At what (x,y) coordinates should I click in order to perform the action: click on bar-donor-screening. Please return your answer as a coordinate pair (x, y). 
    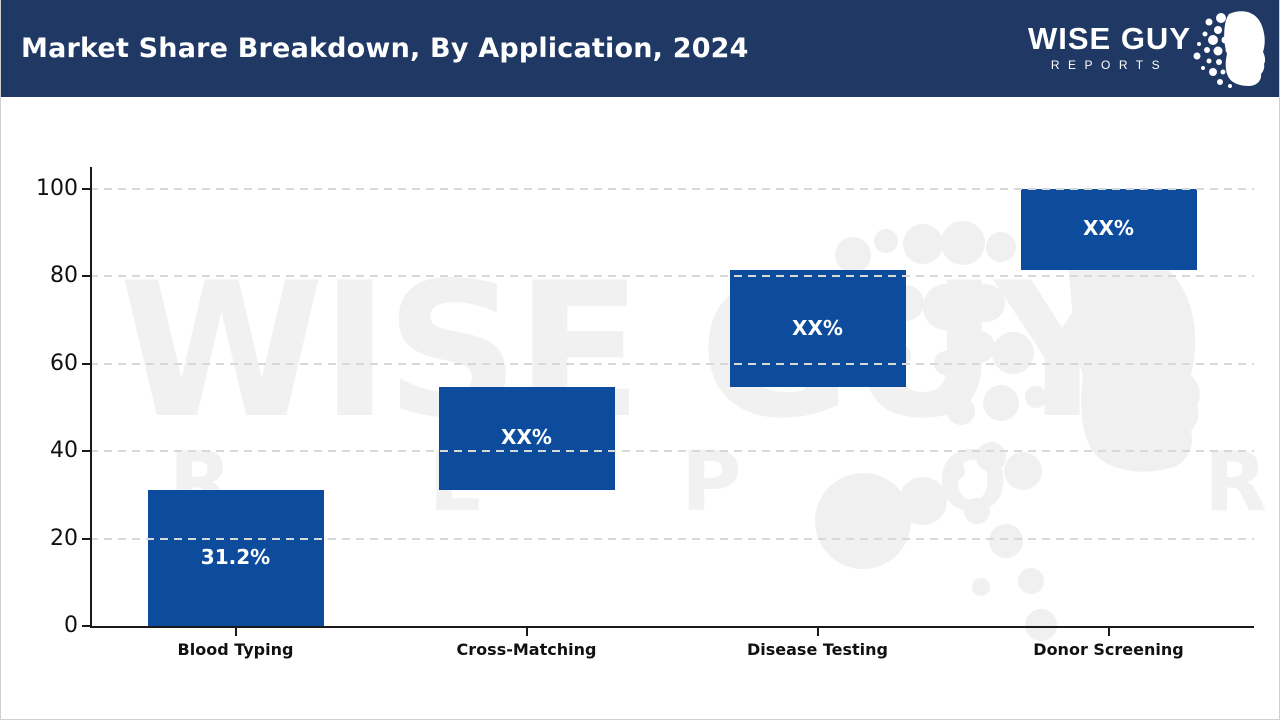
    Looking at the image, I should click on (1108, 229).